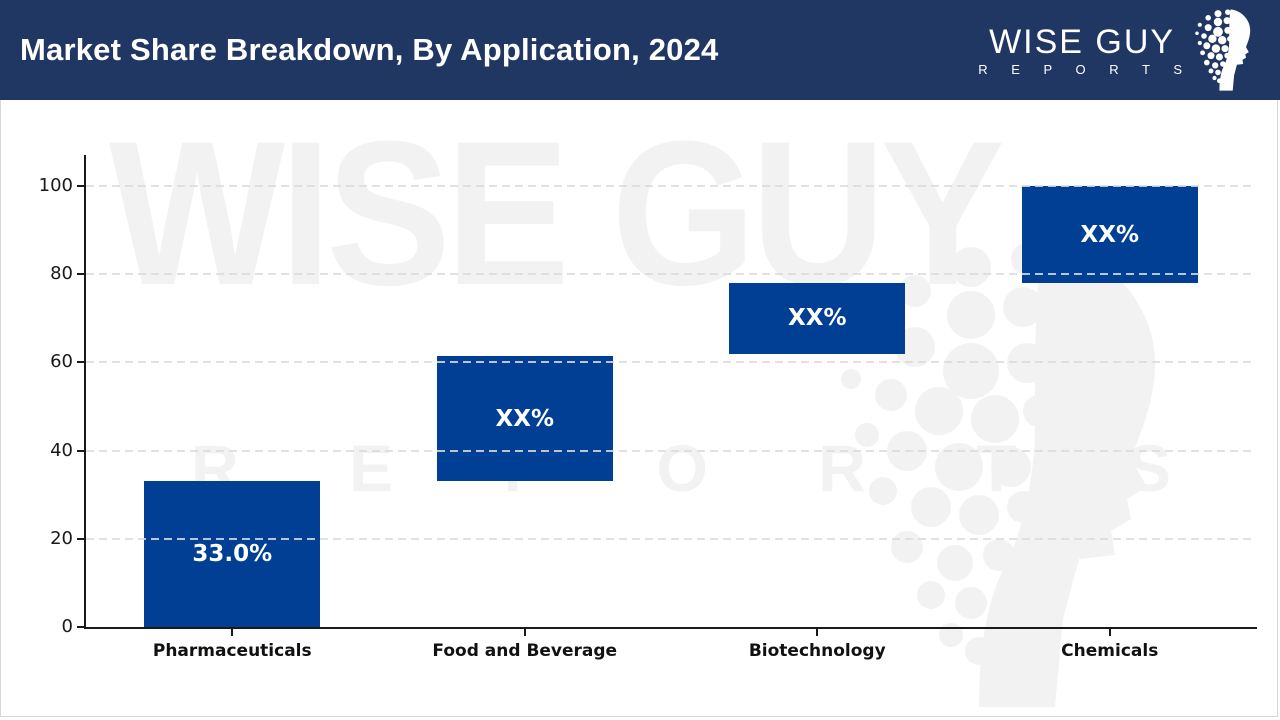  What do you see at coordinates (61, 362) in the screenshot?
I see `y-tick-label: 60` at bounding box center [61, 362].